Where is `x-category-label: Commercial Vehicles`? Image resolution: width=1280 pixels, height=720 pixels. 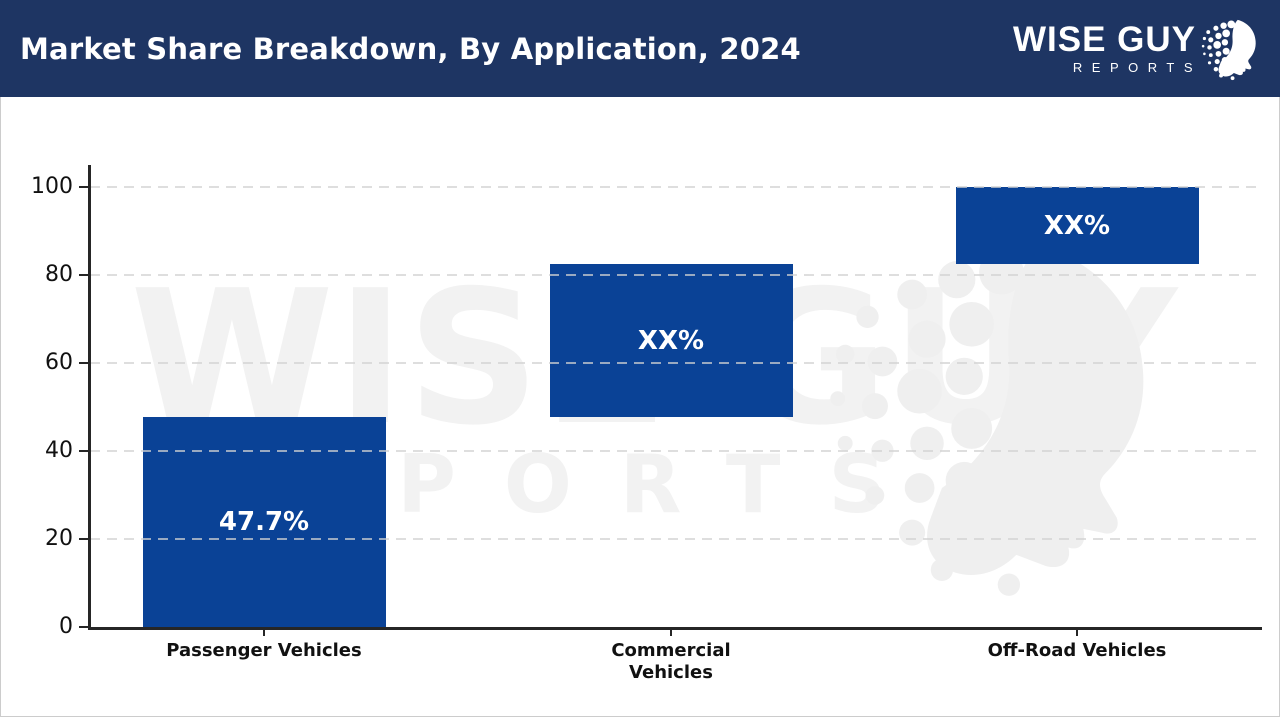
x-category-label: Commercial Vehicles is located at coordinates (671, 661).